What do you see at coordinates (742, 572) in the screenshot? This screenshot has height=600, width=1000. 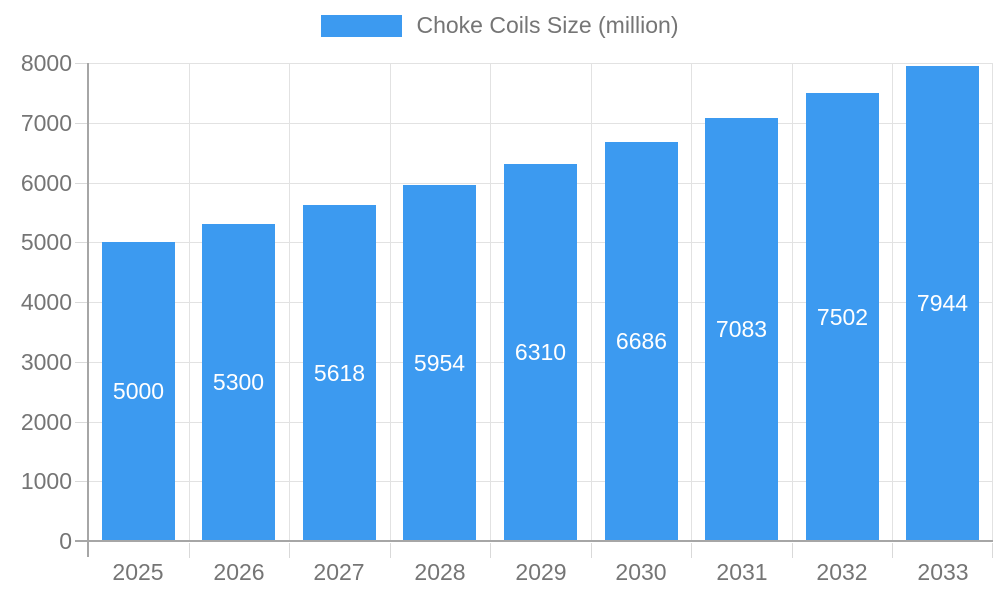 I see `x-axis-tick-label: 2031` at bounding box center [742, 572].